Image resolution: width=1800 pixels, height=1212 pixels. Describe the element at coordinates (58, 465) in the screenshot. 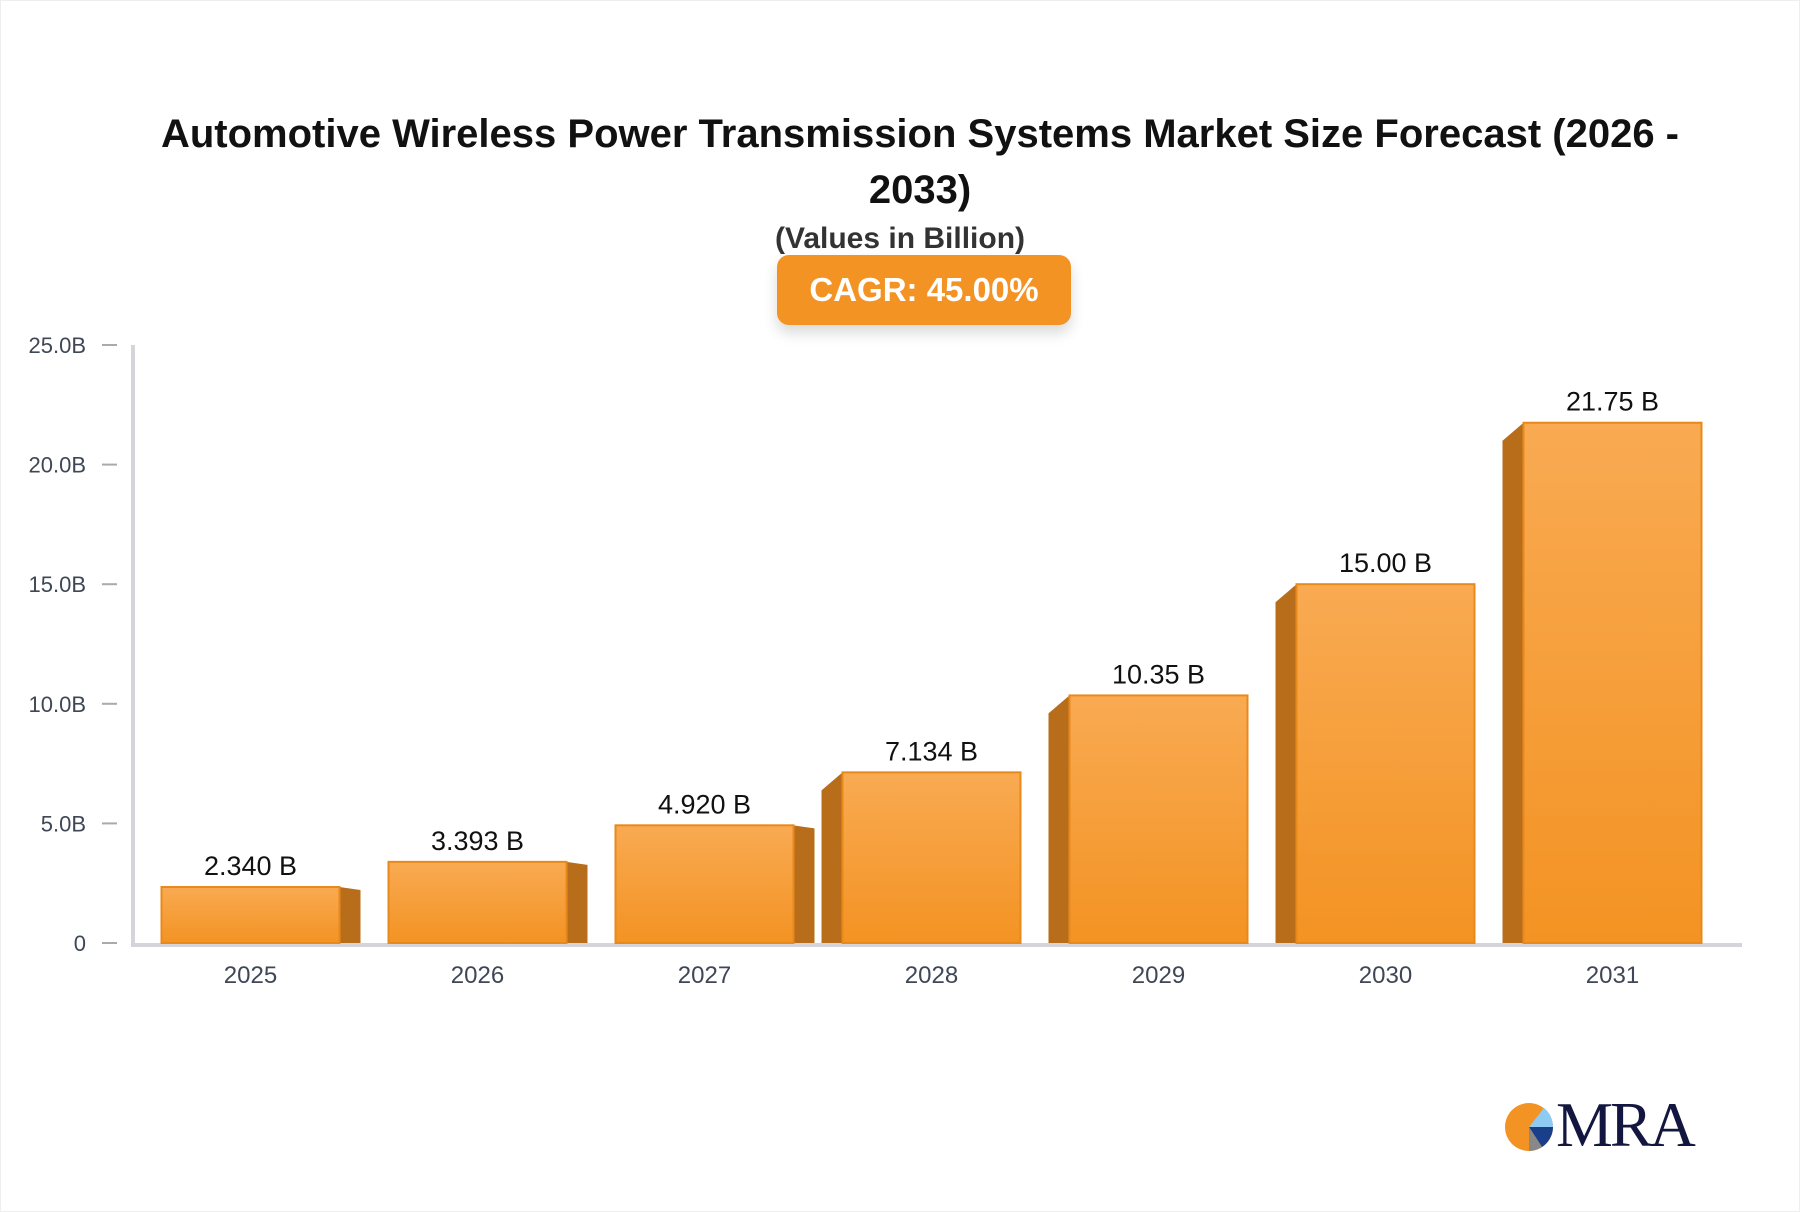

I see `y-tick-label: 20.0B` at that location.